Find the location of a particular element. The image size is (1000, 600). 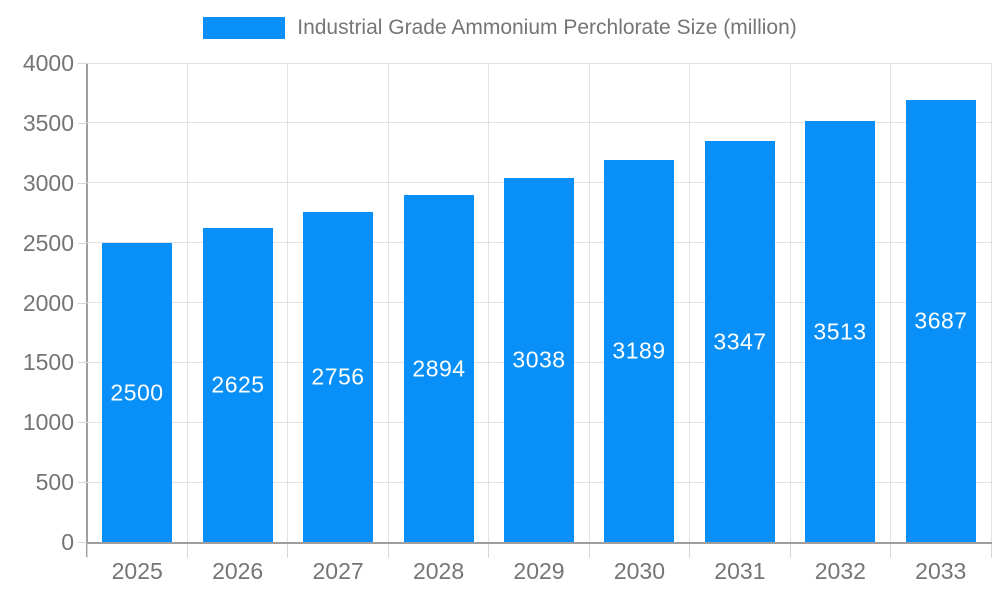

legend-swatch is located at coordinates (244, 28).